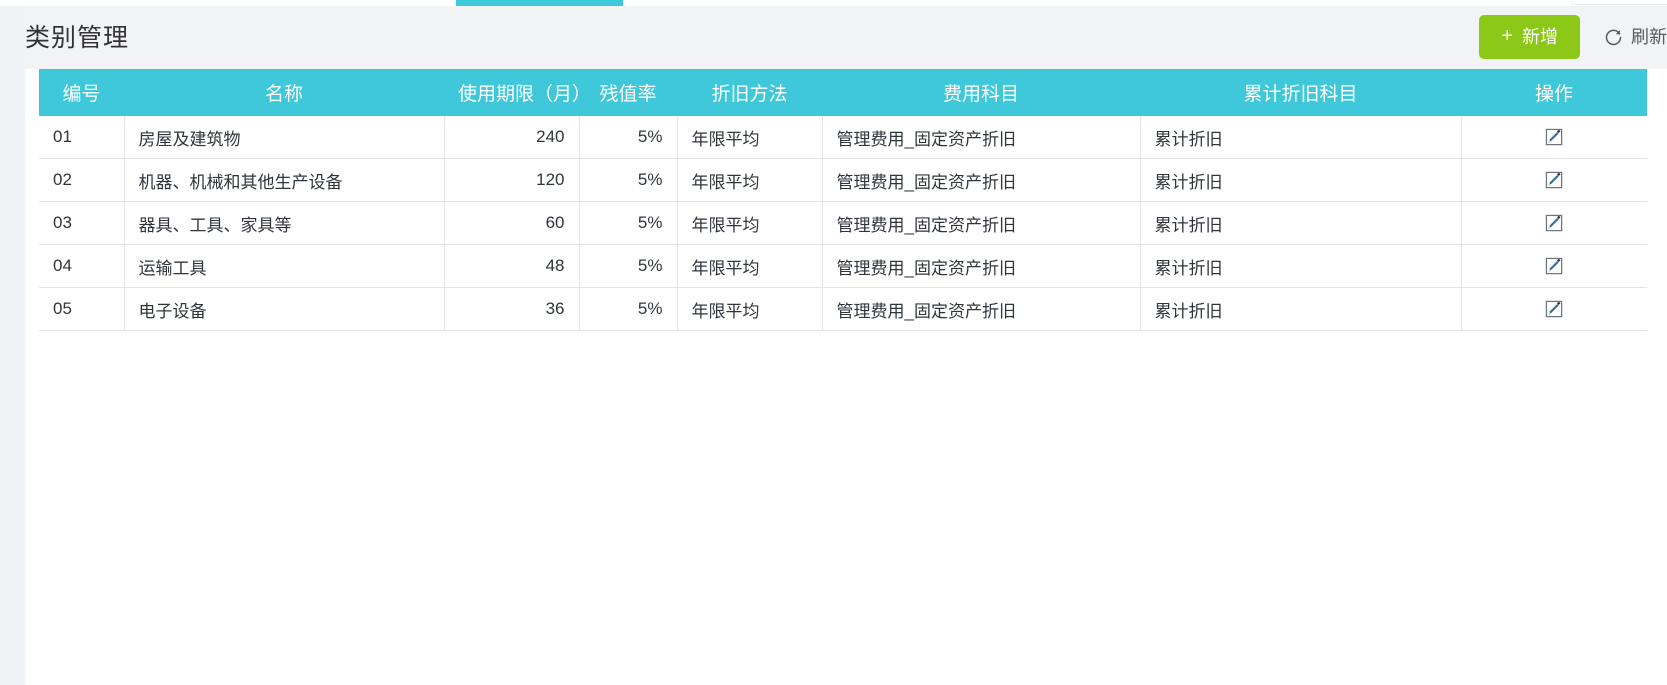  What do you see at coordinates (512, 266) in the screenshot?
I see `cell-life: 48` at bounding box center [512, 266].